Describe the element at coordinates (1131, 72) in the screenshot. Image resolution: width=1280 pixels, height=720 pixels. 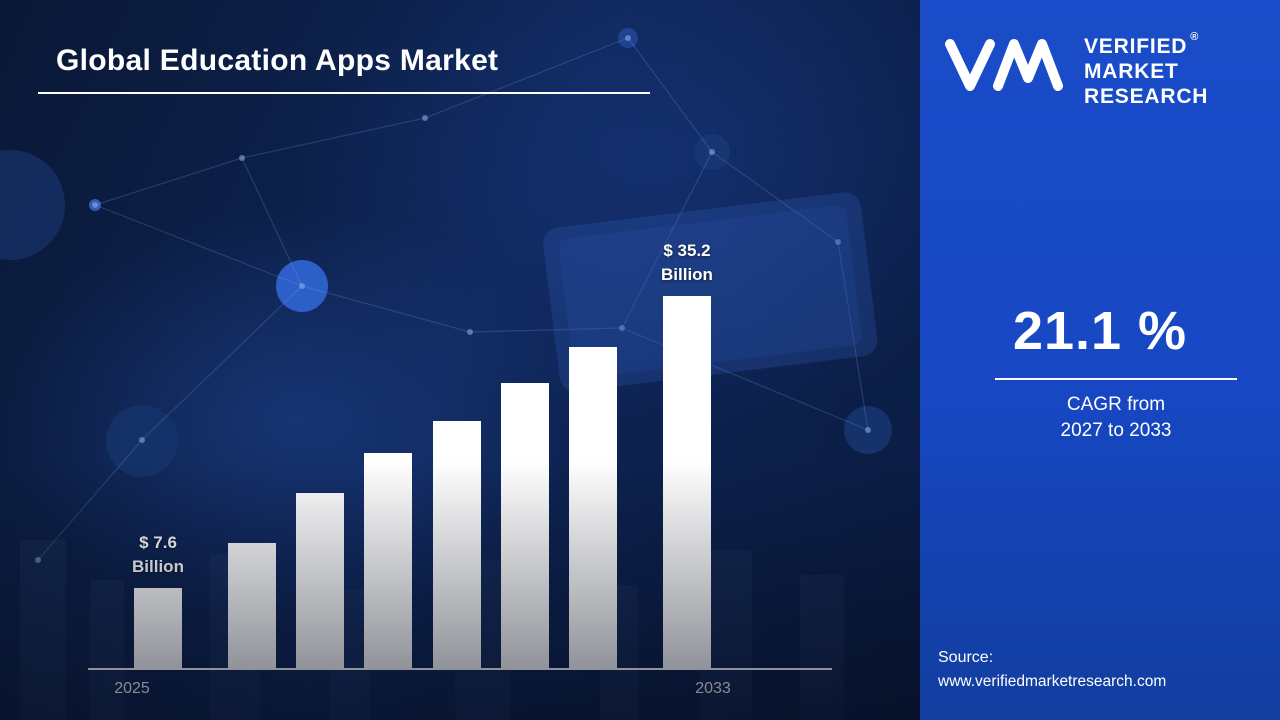
I see `logo-line-2: MARKET` at that location.